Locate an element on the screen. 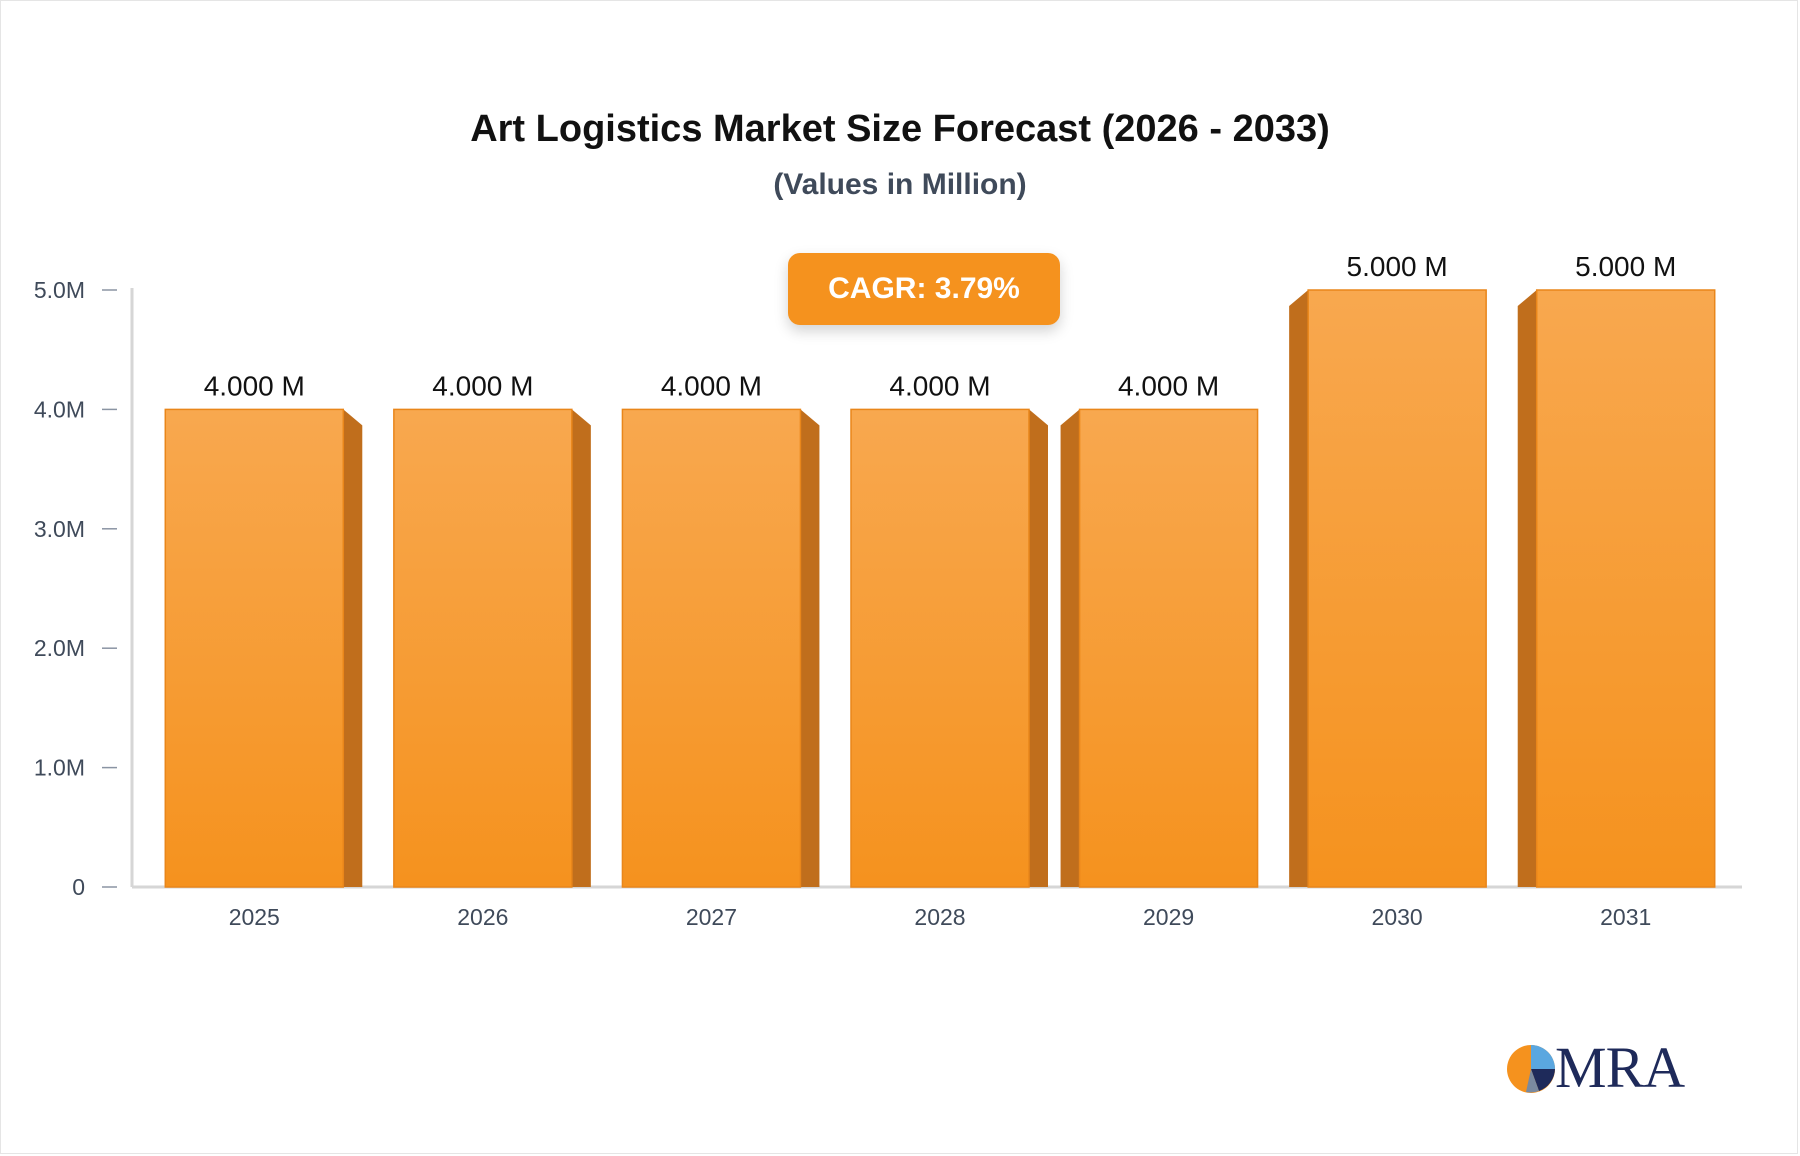  y-tick-label: 4.0M is located at coordinates (59, 409).